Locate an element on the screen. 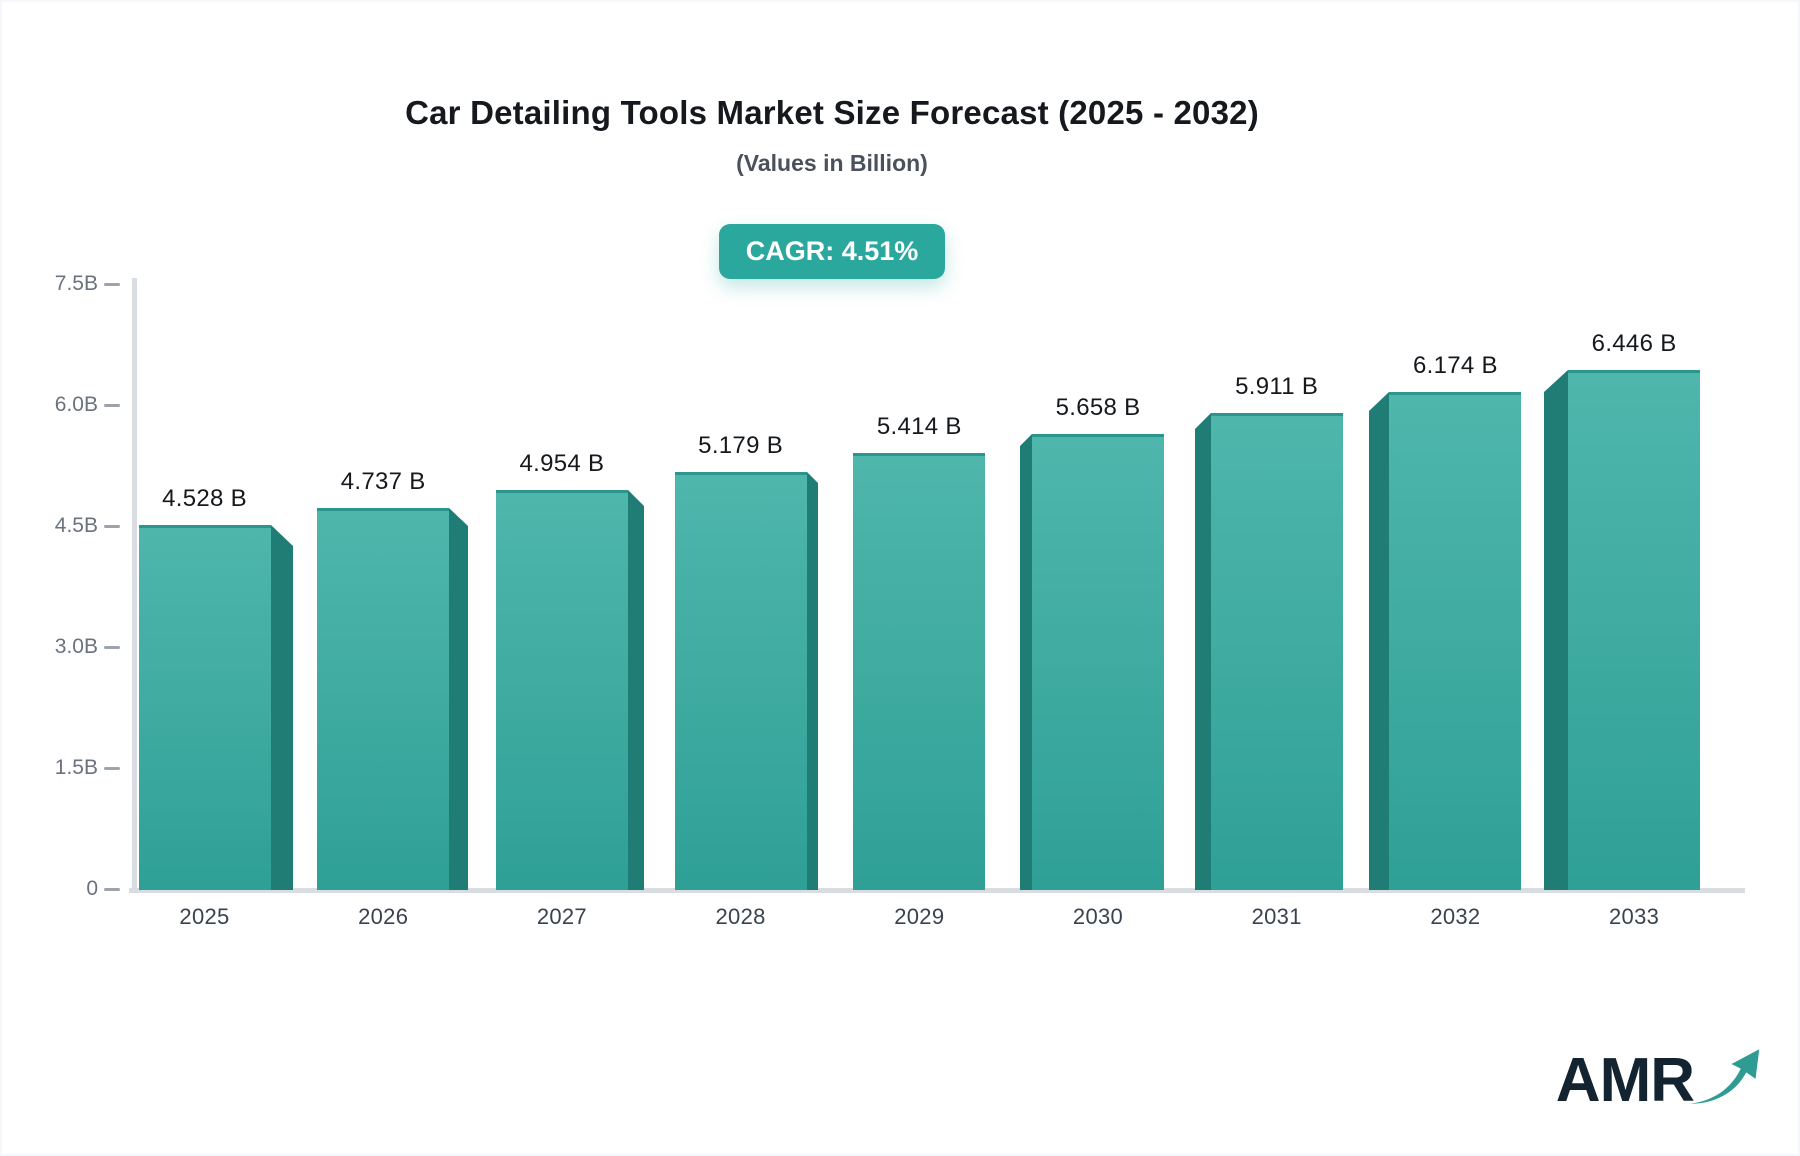 The width and height of the screenshot is (1800, 1156). y-axis-tick-label: 0 is located at coordinates (92, 888).